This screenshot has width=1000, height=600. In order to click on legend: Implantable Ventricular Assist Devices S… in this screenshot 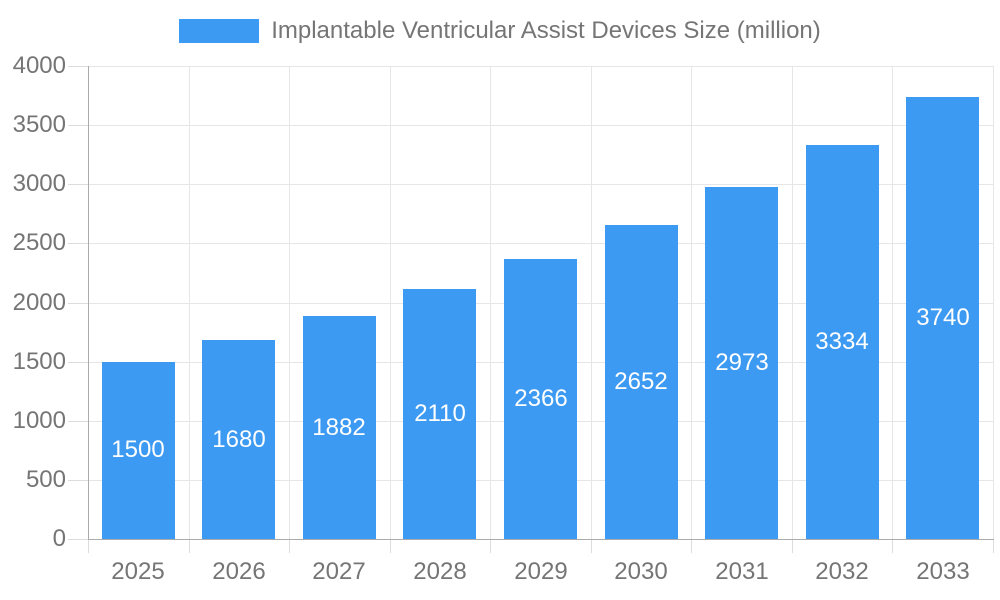, I will do `click(500, 31)`.